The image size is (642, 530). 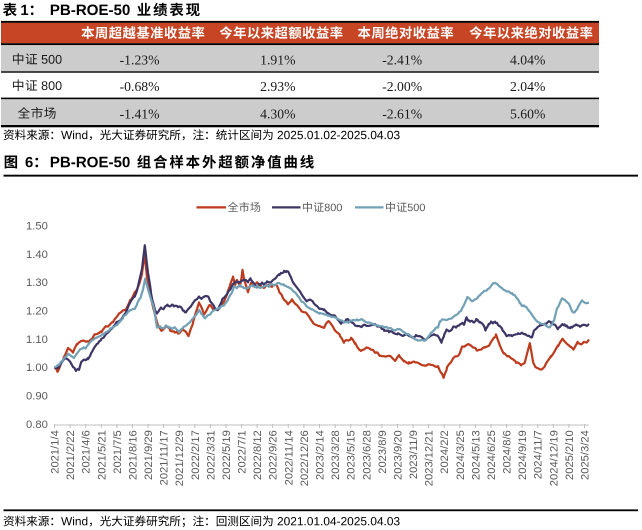 I want to click on svg-text: 2023/9/20, so click(x=398, y=455).